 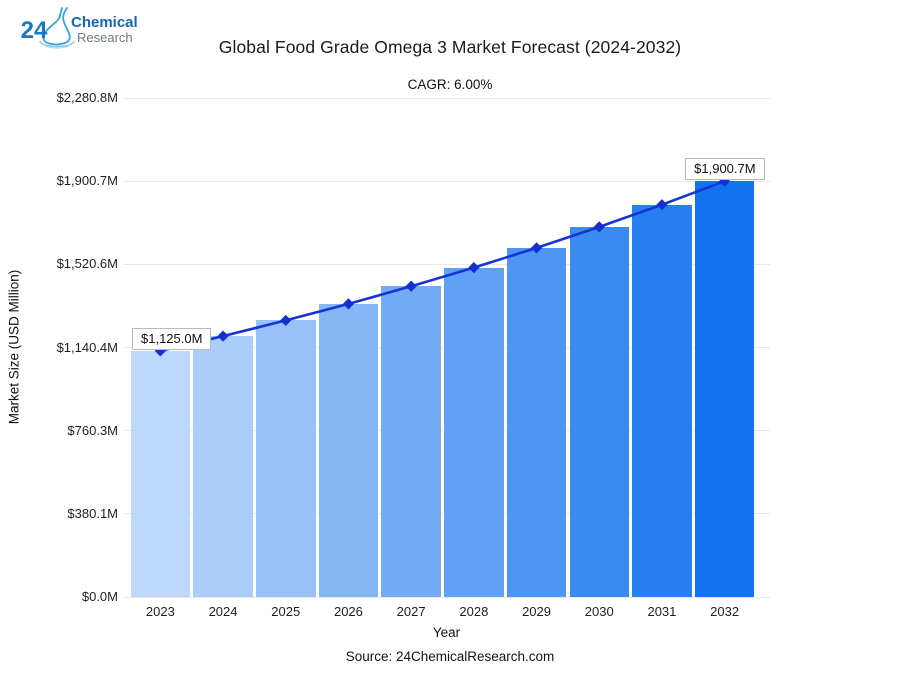 I want to click on logo-text-research: Research, so click(x=105, y=37).